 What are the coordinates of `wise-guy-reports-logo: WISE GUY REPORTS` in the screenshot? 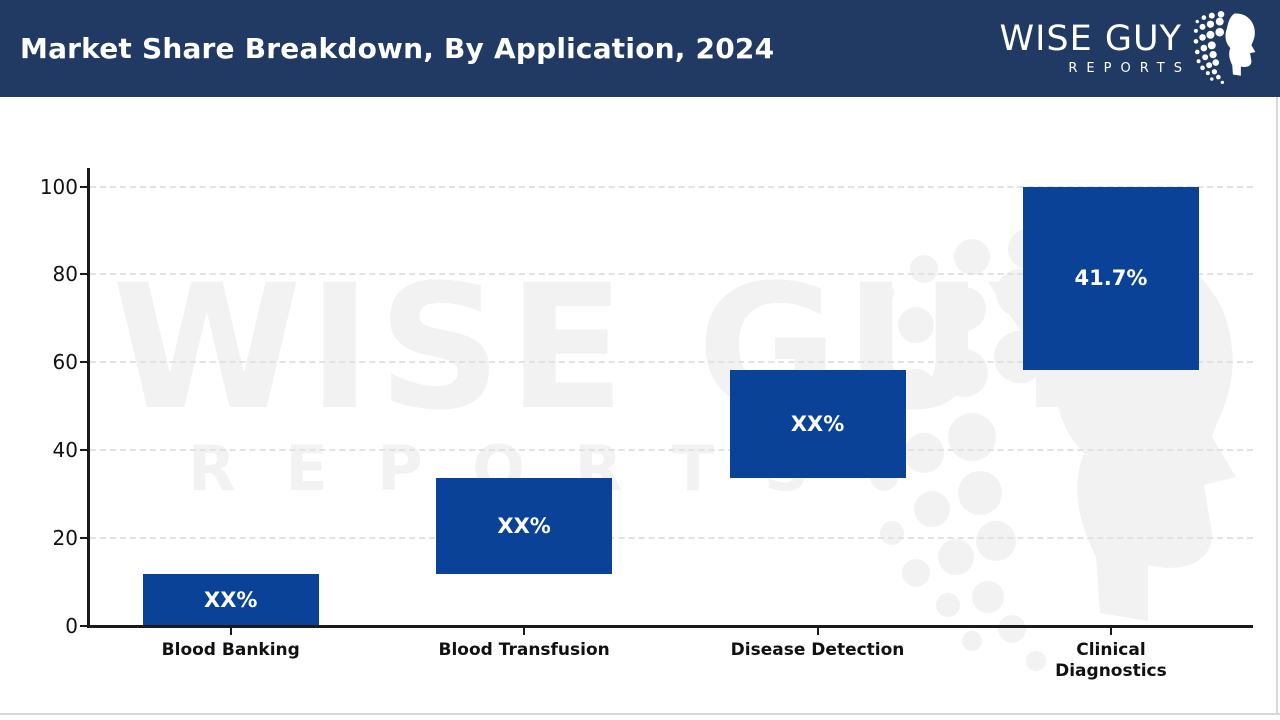 It's located at (1132, 48).